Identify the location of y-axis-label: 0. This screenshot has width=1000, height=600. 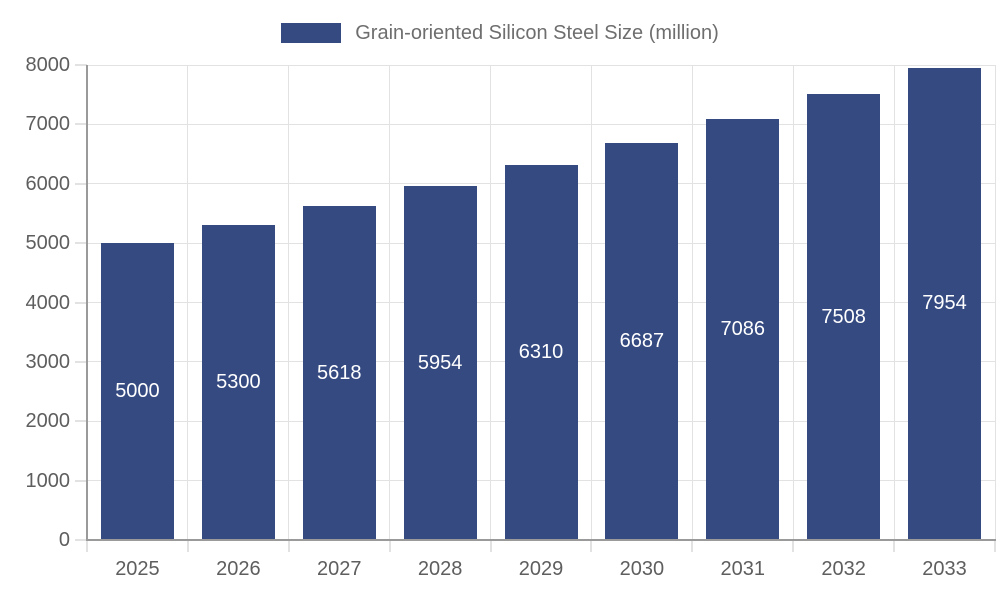
(64, 540).